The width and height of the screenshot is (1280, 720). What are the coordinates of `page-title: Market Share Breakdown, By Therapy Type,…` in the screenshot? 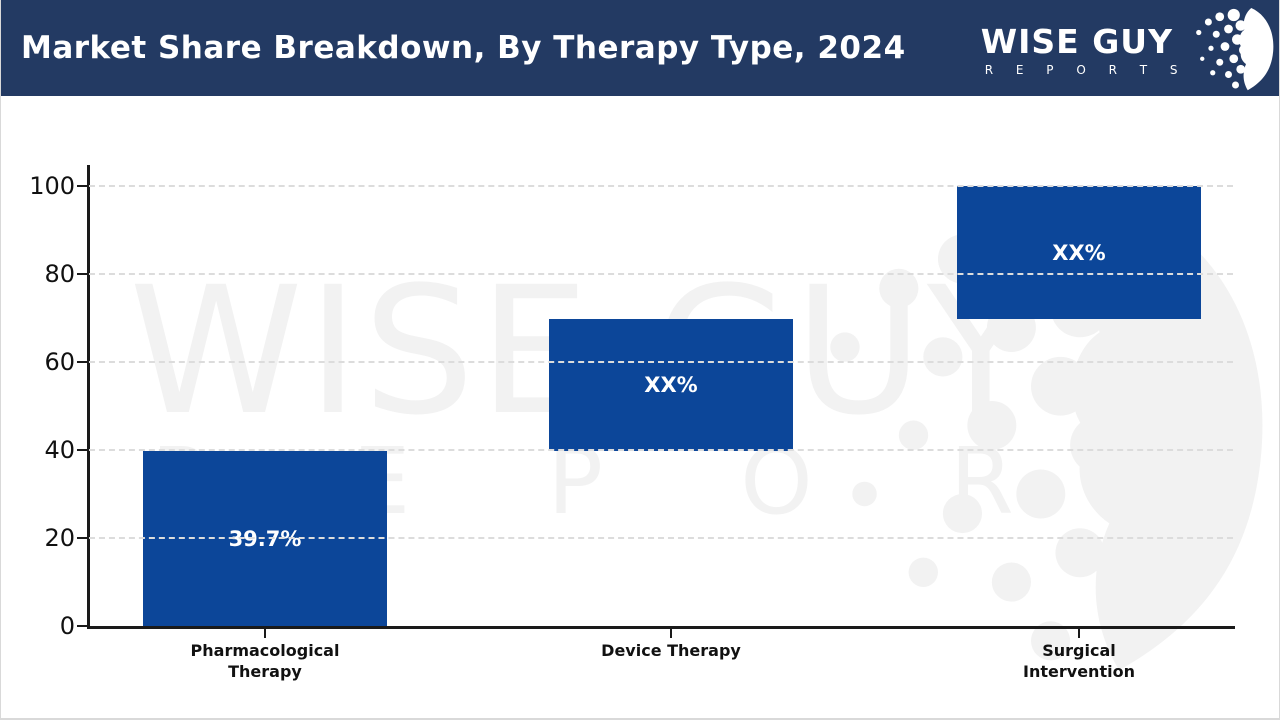 It's located at (463, 48).